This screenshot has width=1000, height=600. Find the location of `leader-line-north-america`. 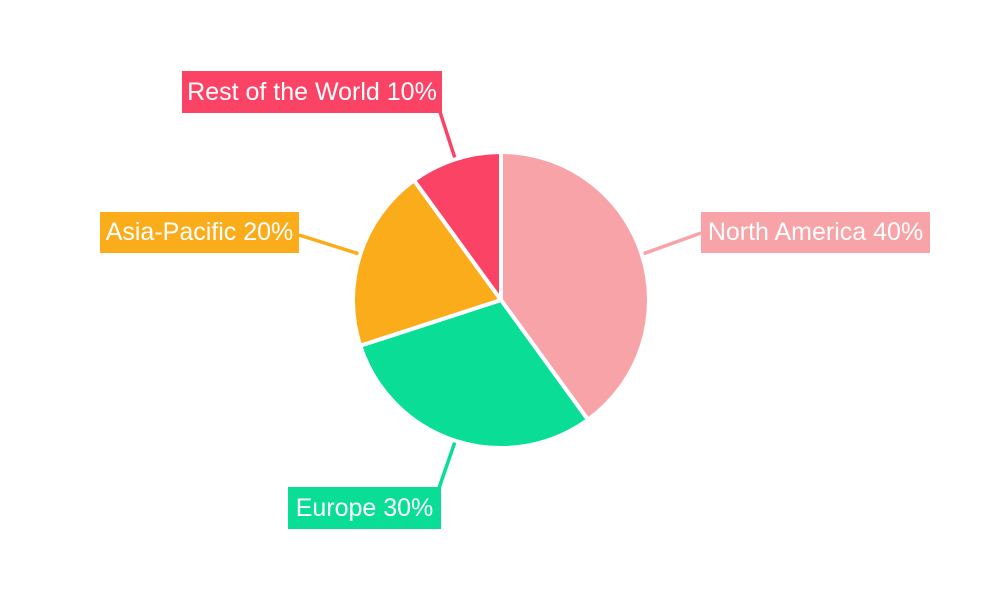

leader-line-north-america is located at coordinates (671, 243).